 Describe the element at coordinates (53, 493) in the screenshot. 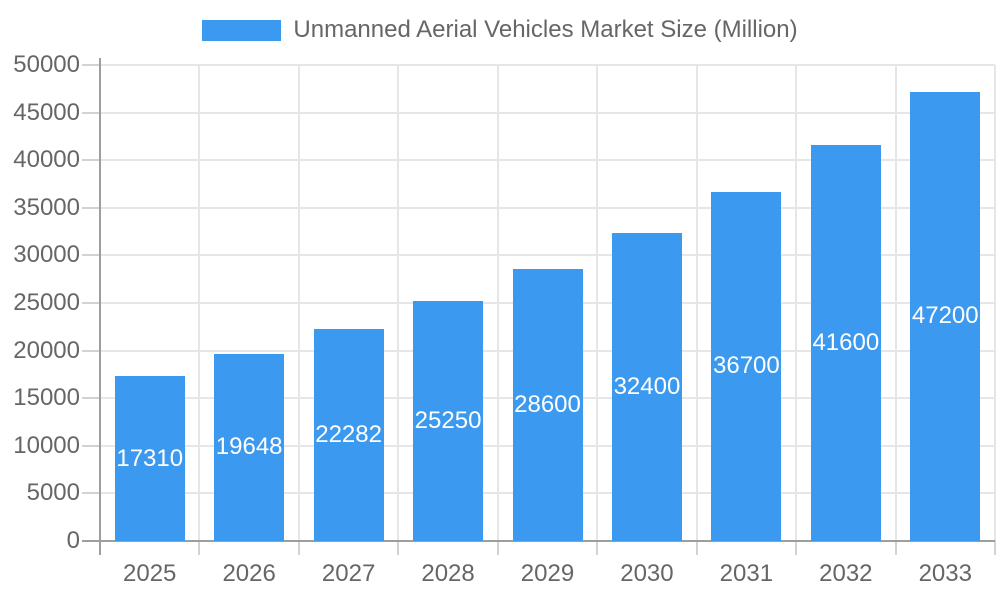

I see `y-axis-tick-label: 5000` at that location.